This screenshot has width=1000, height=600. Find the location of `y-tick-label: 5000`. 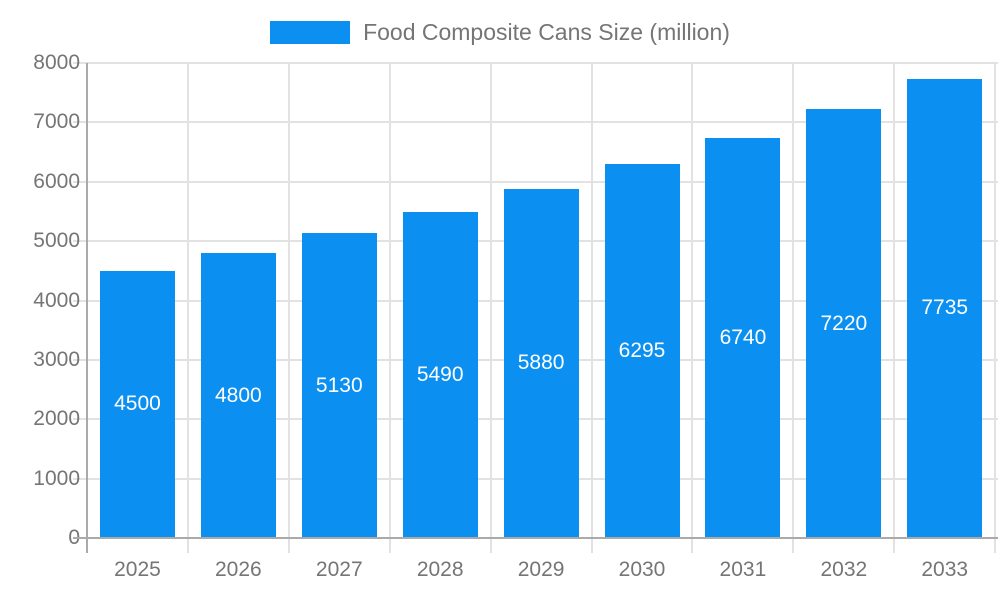

y-tick-label: 5000 is located at coordinates (56, 241).